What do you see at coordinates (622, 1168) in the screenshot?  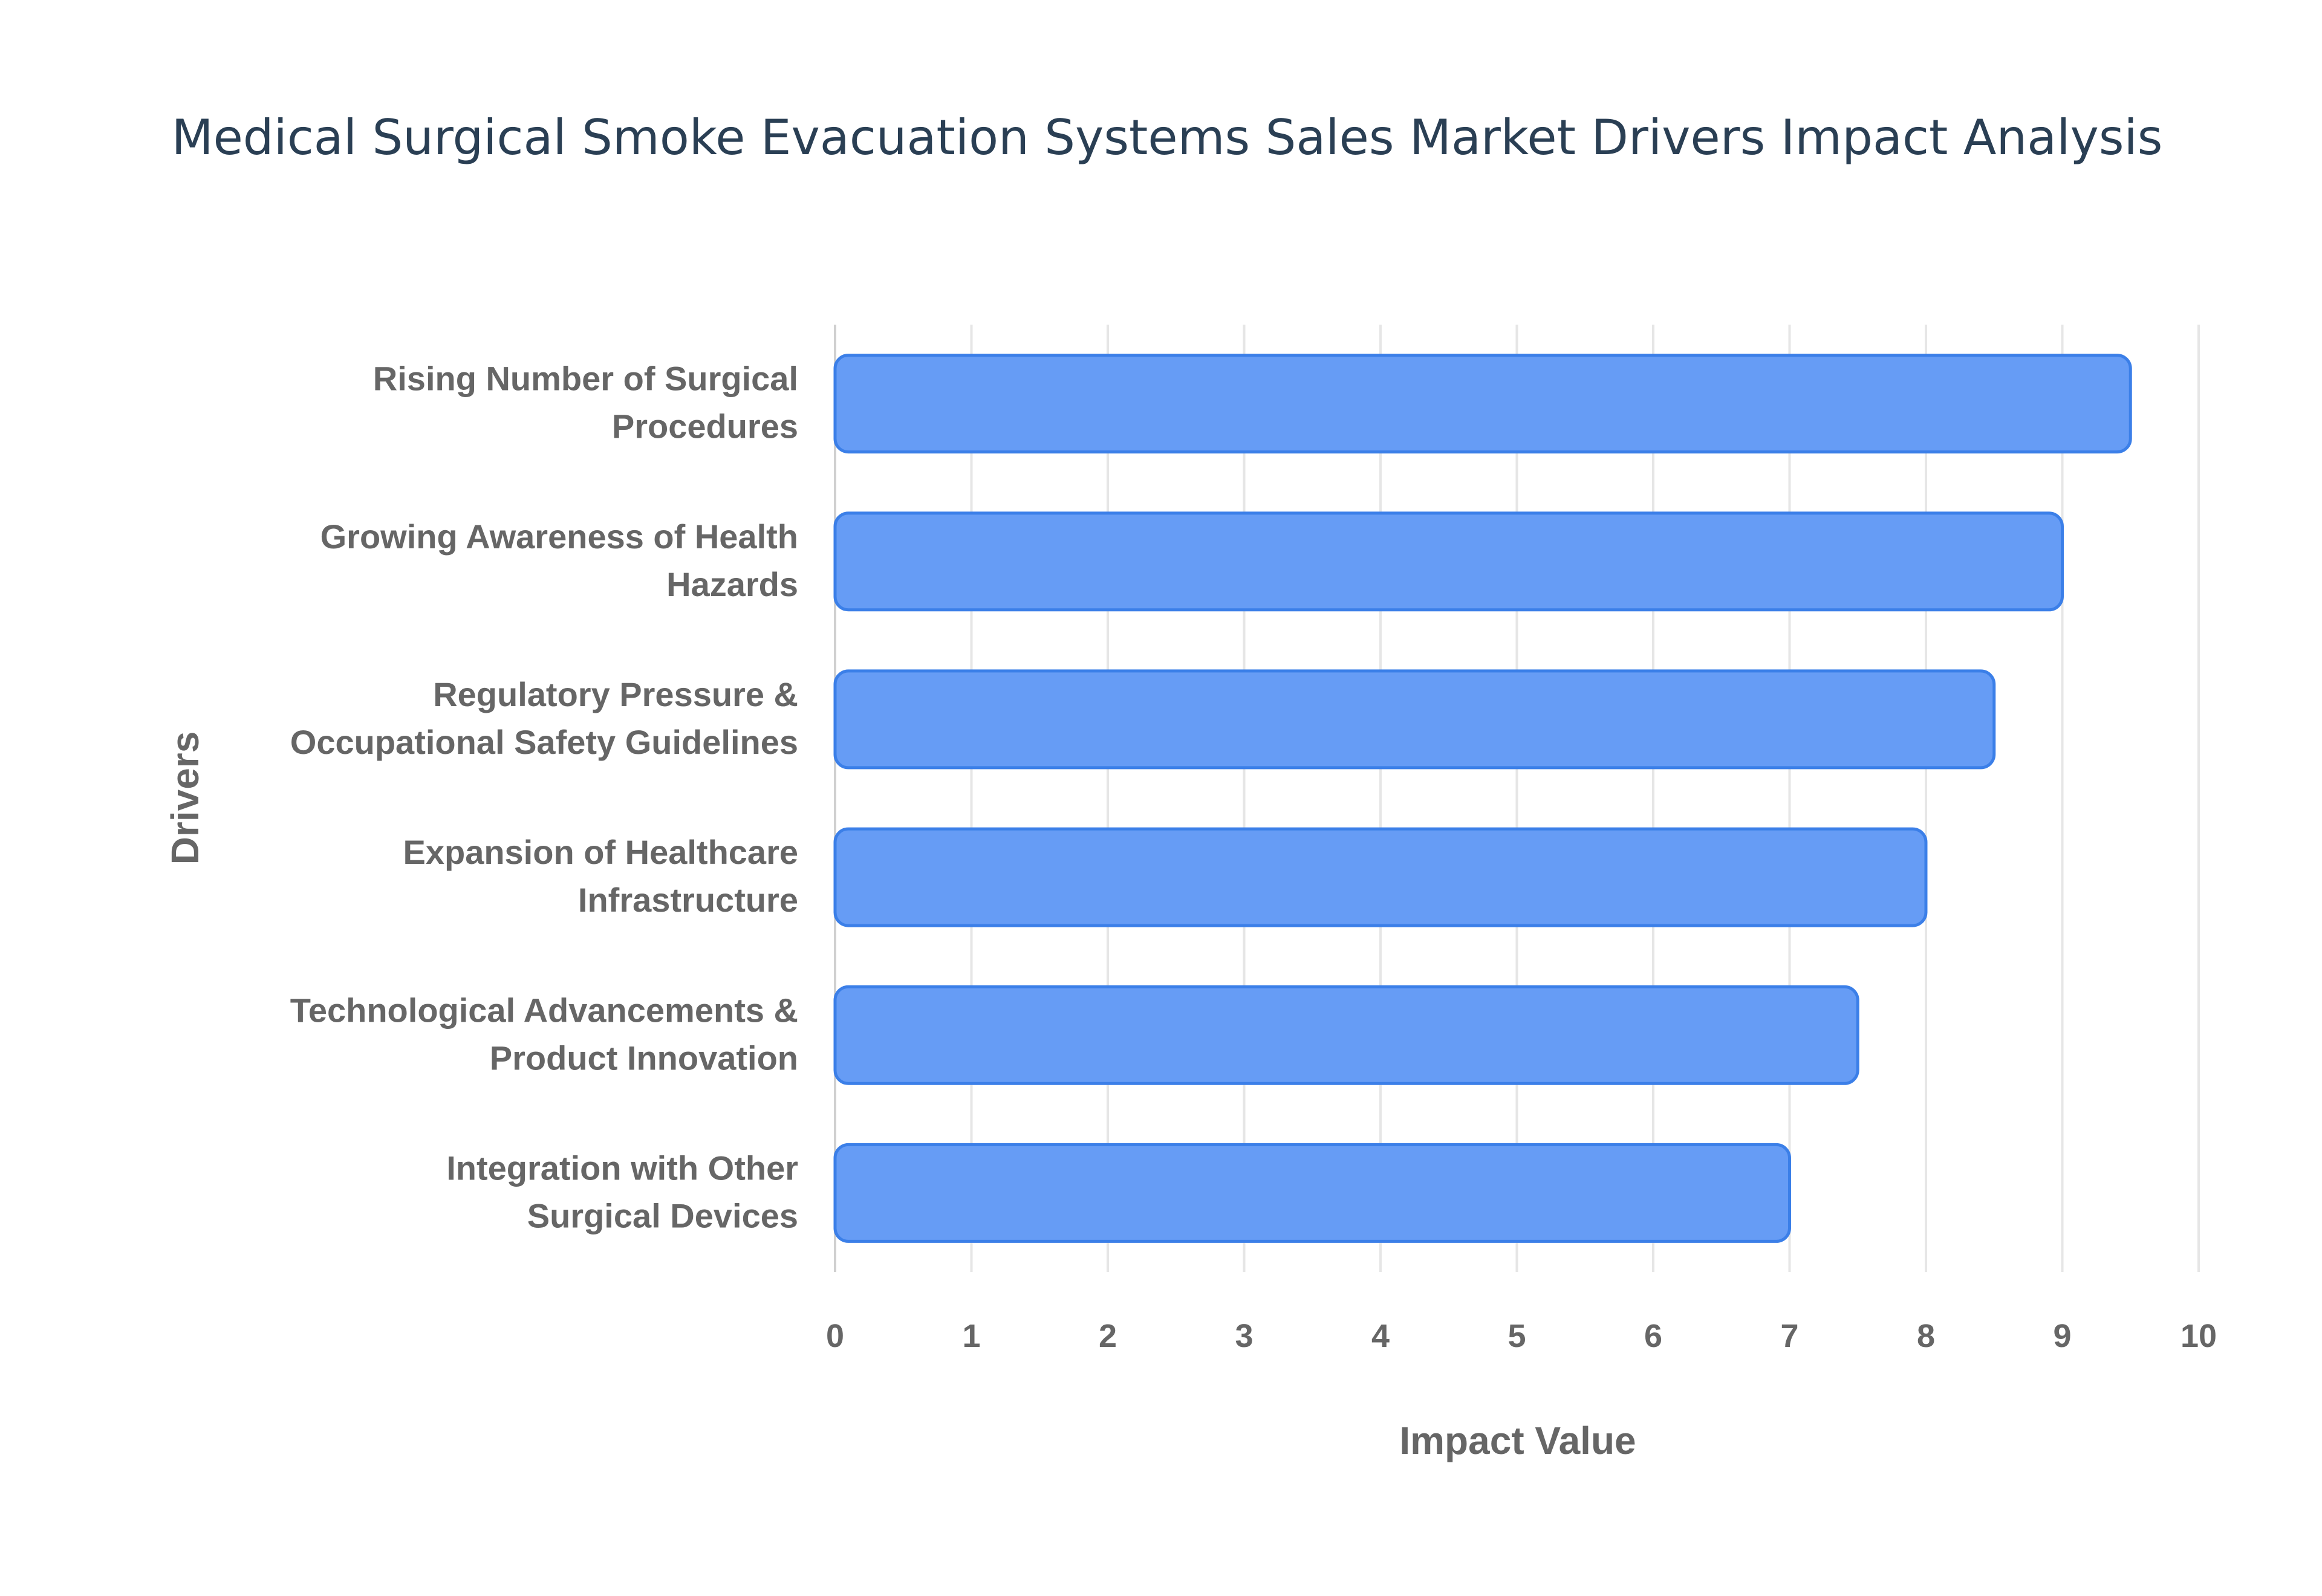 I see `category-label: Integration with Other` at bounding box center [622, 1168].